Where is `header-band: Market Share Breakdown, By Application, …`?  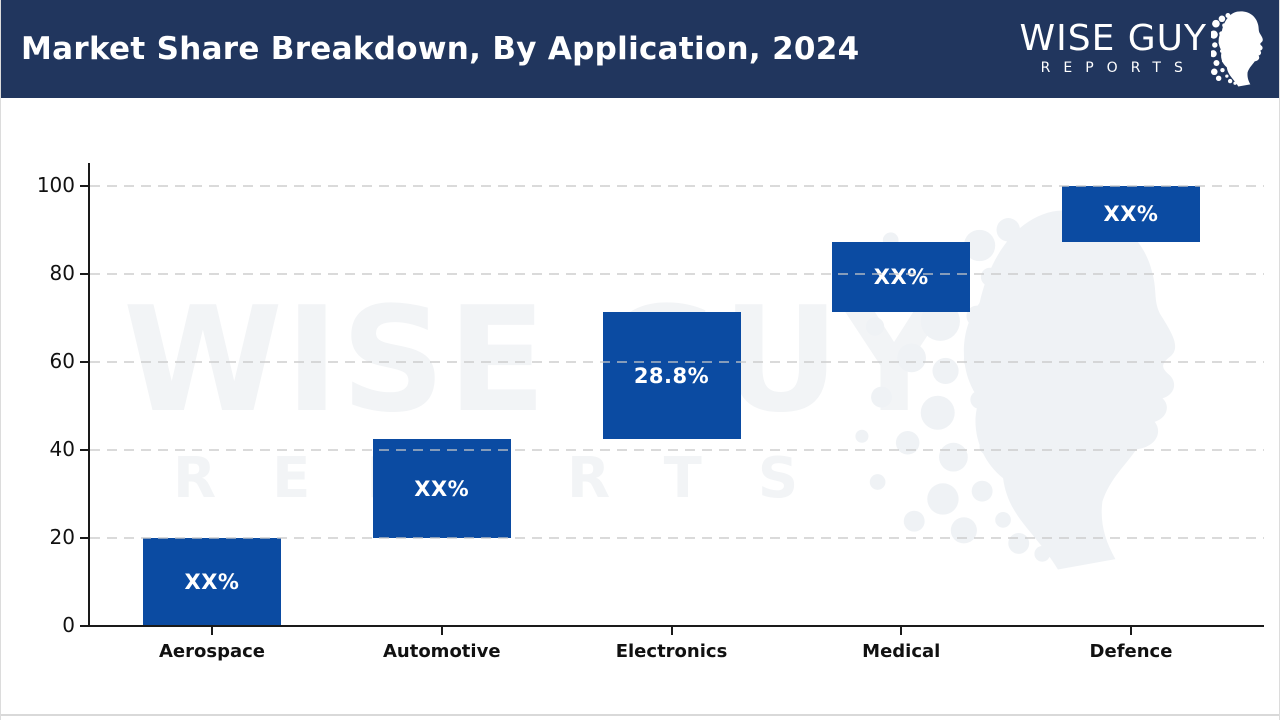 header-band: Market Share Breakdown, By Application, … is located at coordinates (640, 49).